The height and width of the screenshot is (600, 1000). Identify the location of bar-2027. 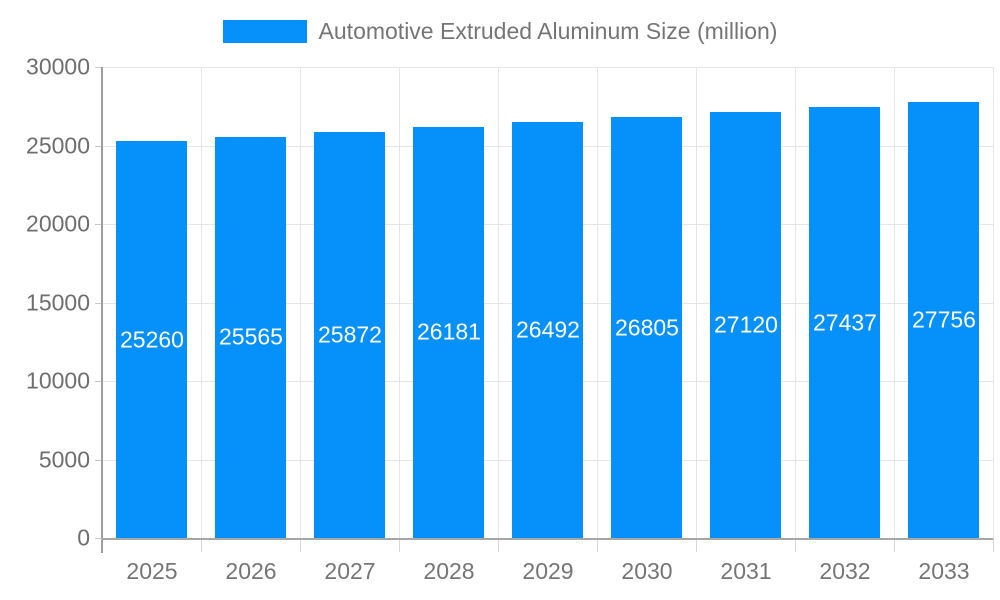
(349, 335).